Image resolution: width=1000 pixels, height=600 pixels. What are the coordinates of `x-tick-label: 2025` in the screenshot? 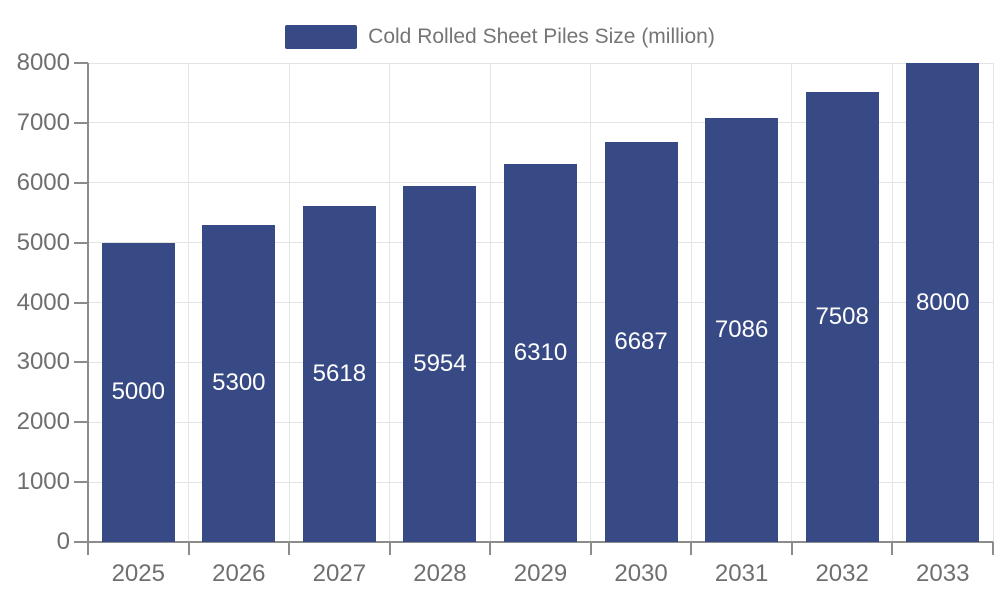 It's located at (138, 573).